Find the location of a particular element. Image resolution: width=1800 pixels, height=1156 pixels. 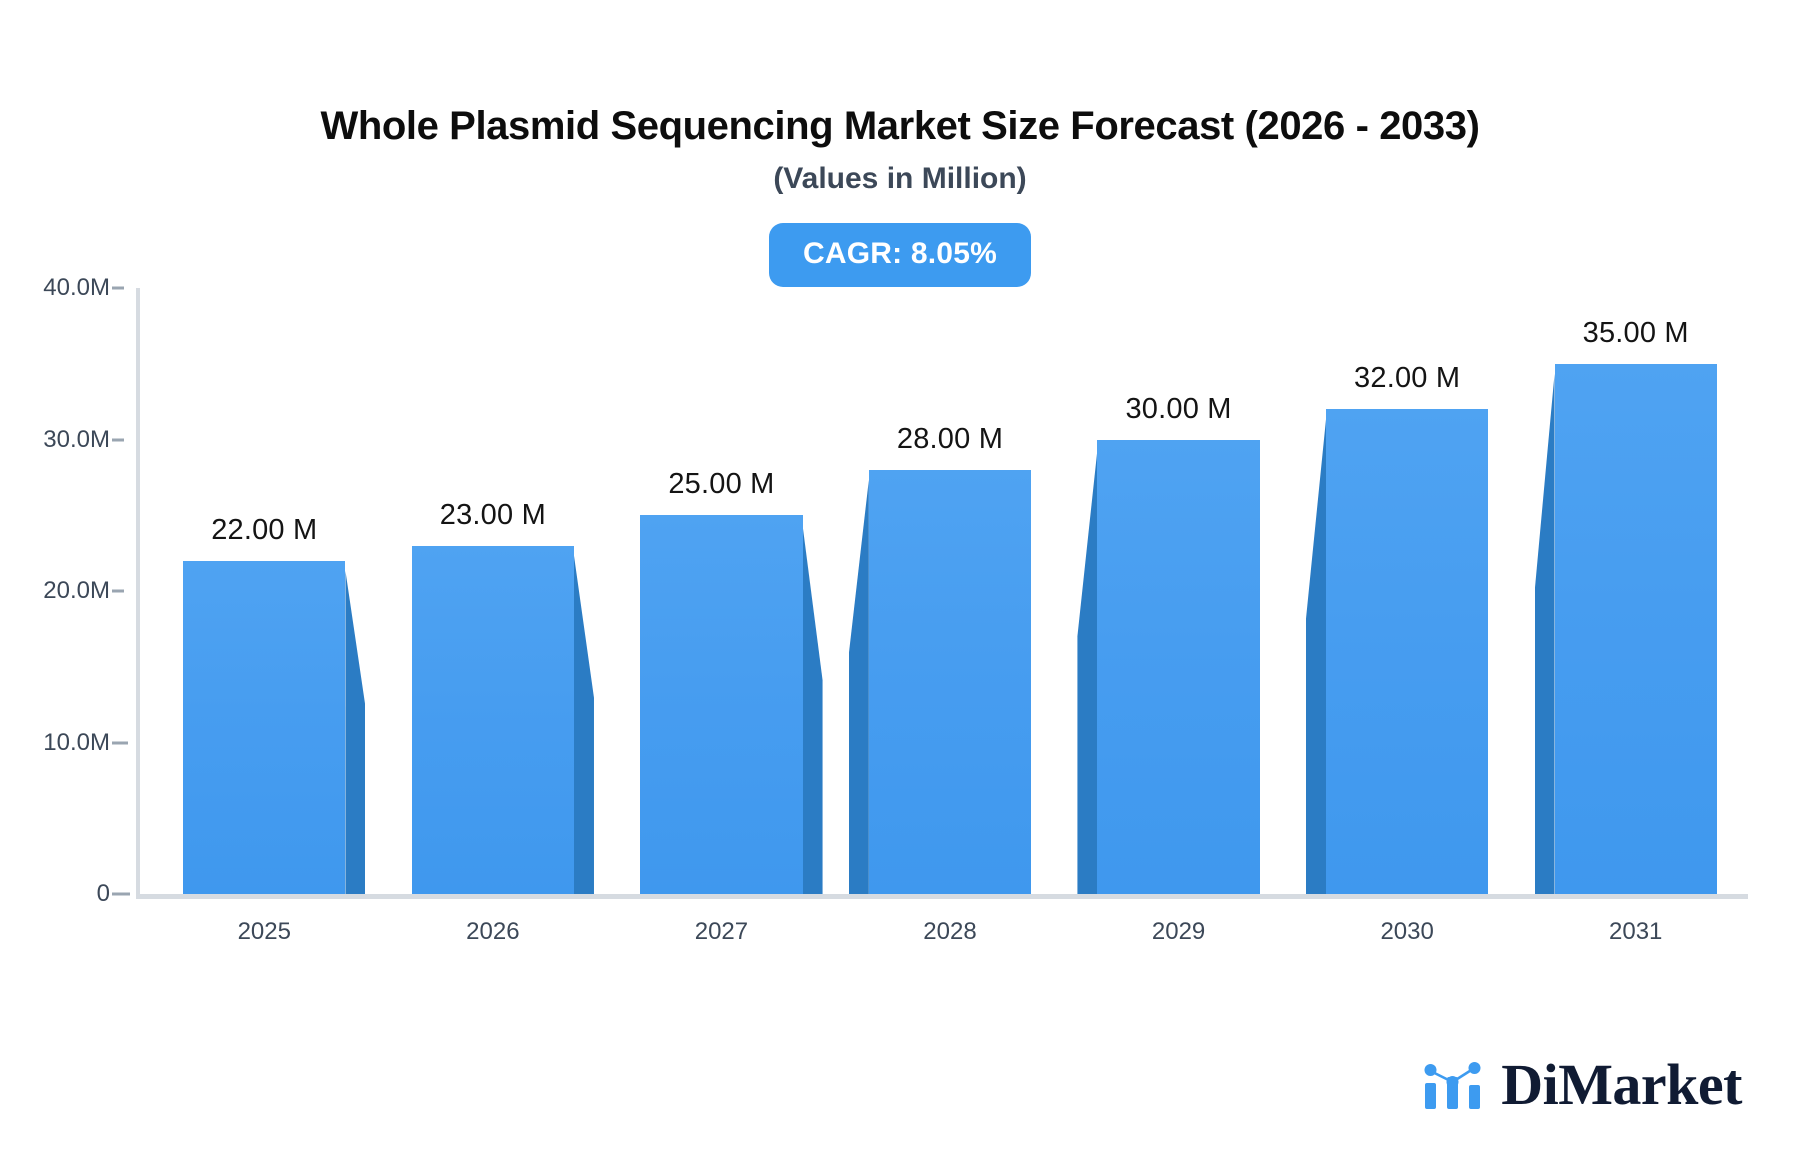

bar-column: 32.00 M is located at coordinates (1397, 591).